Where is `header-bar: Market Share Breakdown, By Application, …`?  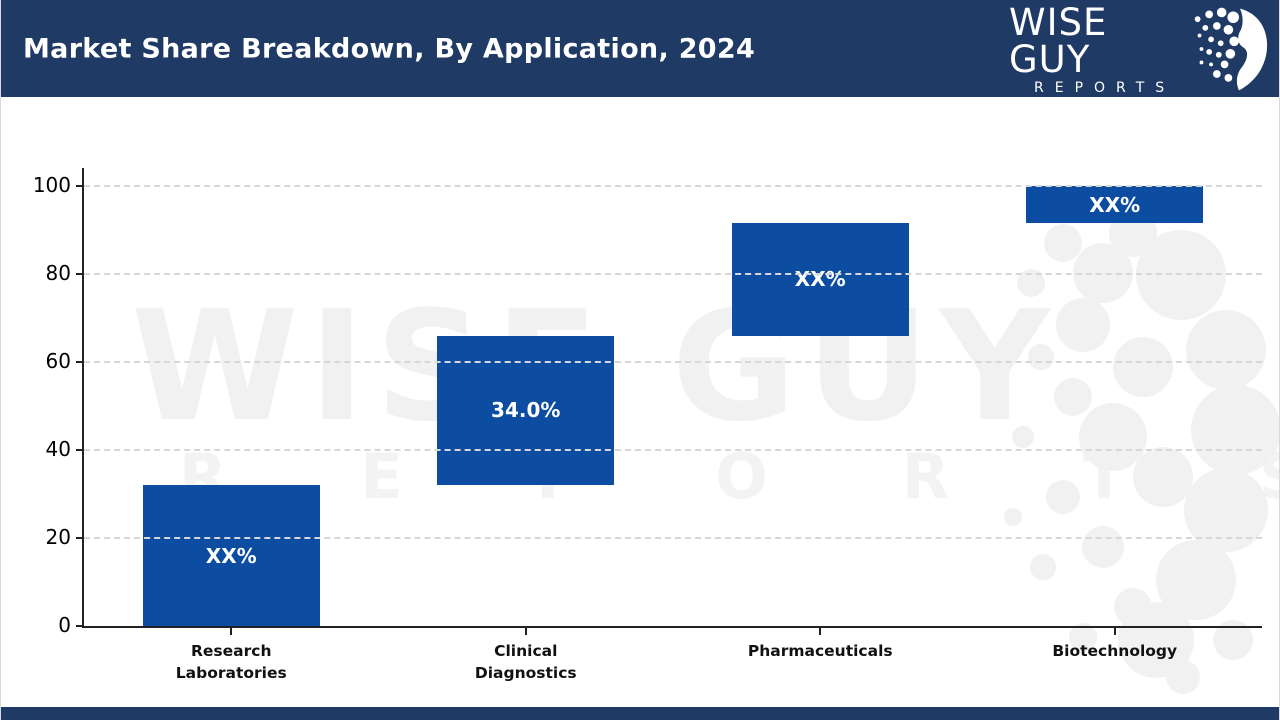
header-bar: Market Share Breakdown, By Application, … is located at coordinates (640, 48).